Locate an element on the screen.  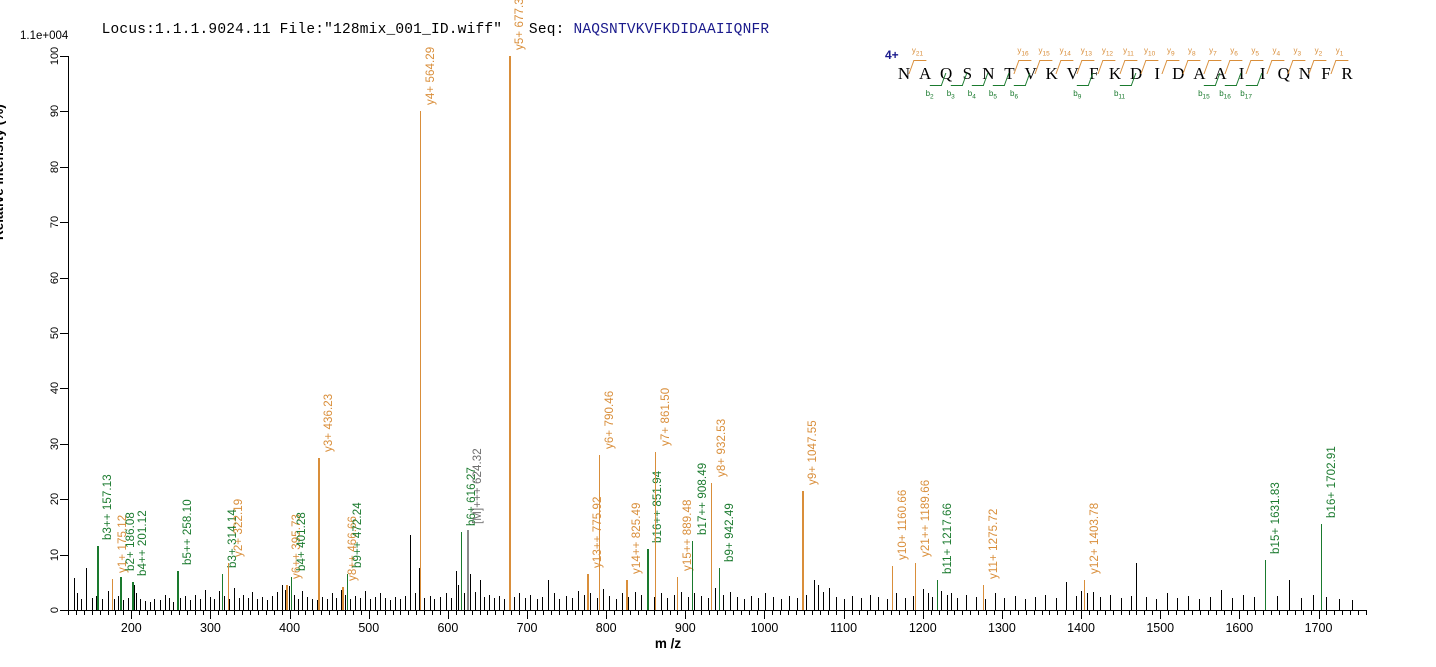
sequence-residue: D is located at coordinates (1178, 73).